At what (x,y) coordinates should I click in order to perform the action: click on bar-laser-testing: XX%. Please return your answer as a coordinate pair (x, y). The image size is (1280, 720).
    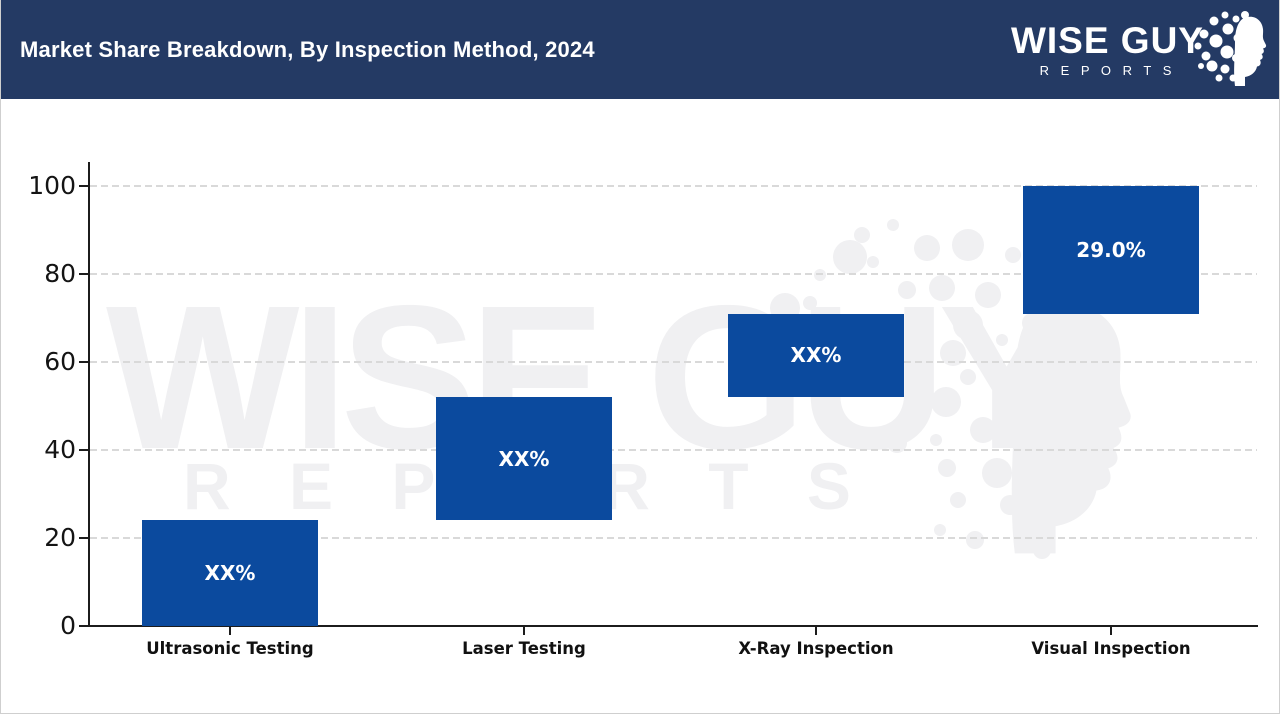
    Looking at the image, I should click on (524, 459).